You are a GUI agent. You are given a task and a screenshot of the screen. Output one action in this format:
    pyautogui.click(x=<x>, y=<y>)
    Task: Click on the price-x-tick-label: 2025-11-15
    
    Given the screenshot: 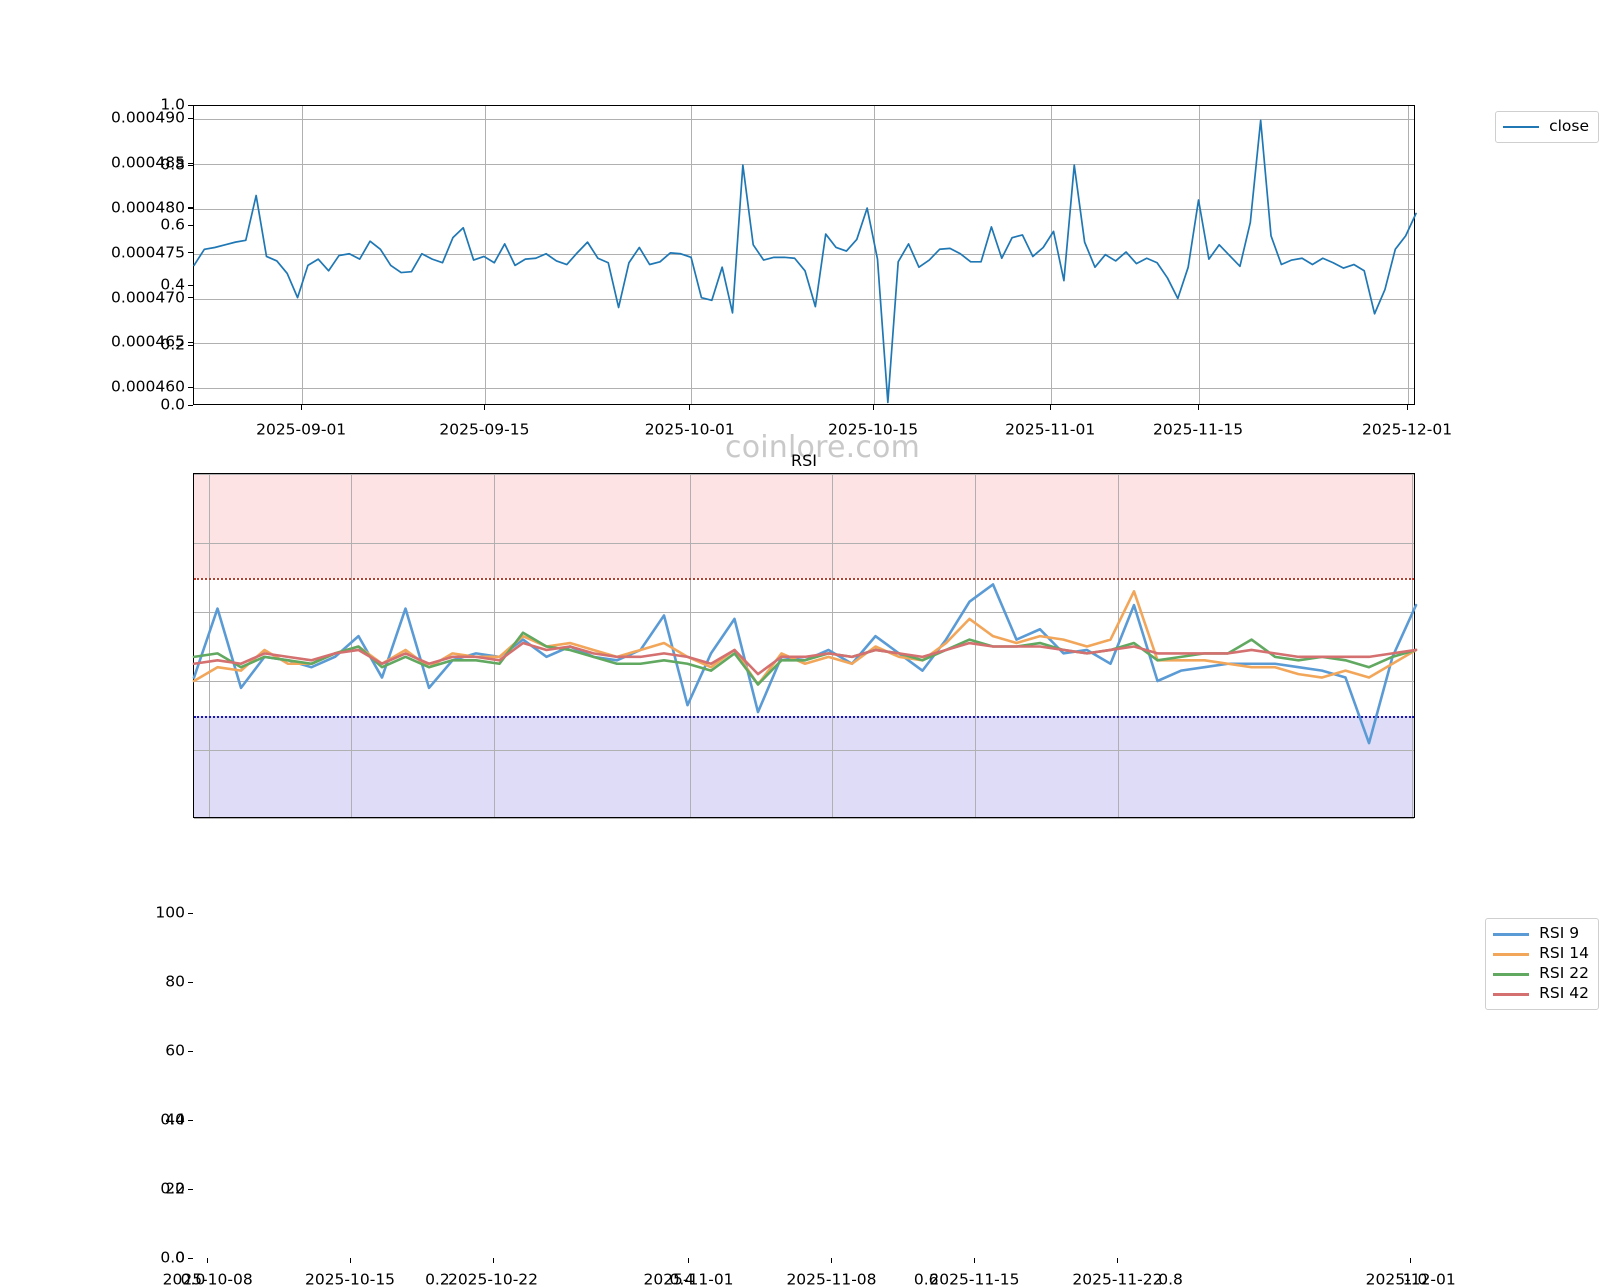 What is the action you would take?
    pyautogui.click(x=1198, y=429)
    